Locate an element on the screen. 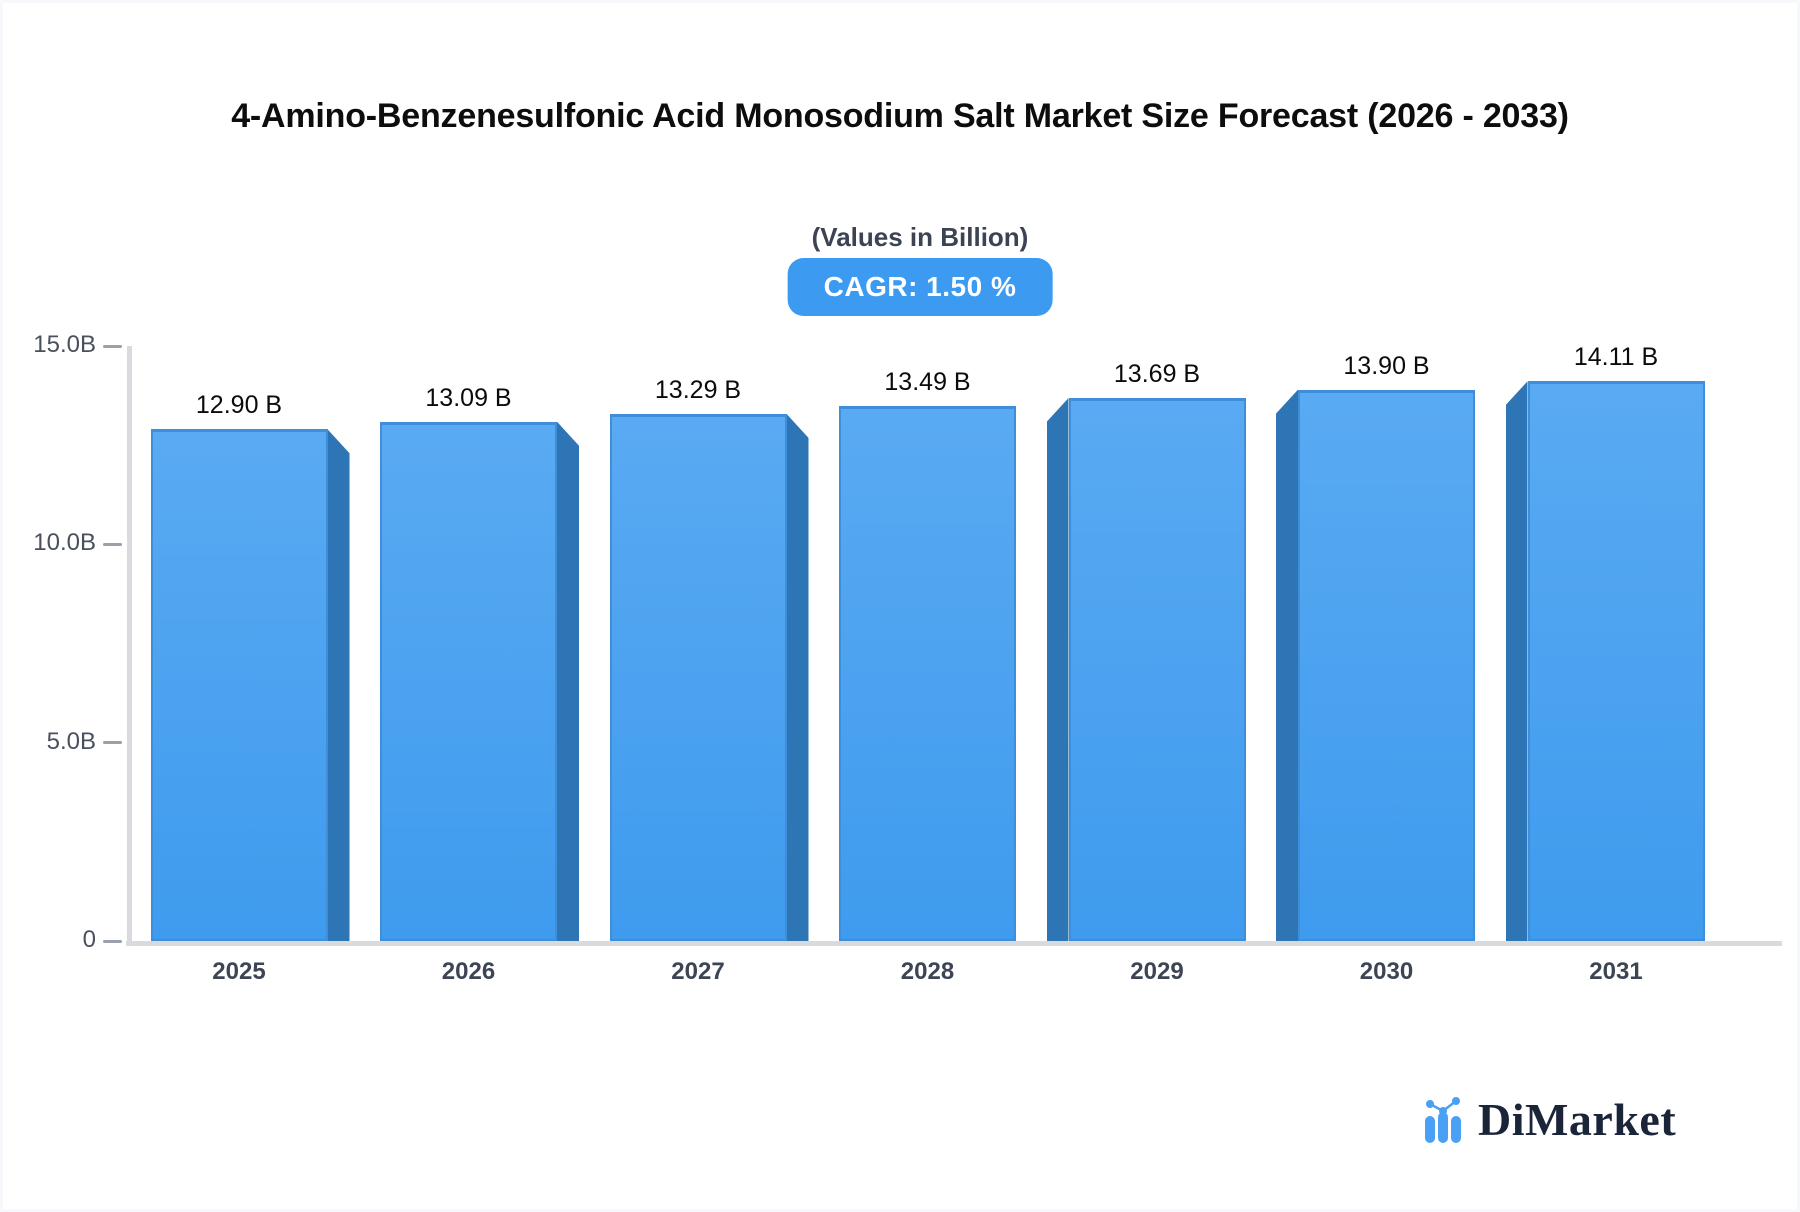  bar-value-label: 12.90 B is located at coordinates (239, 405).